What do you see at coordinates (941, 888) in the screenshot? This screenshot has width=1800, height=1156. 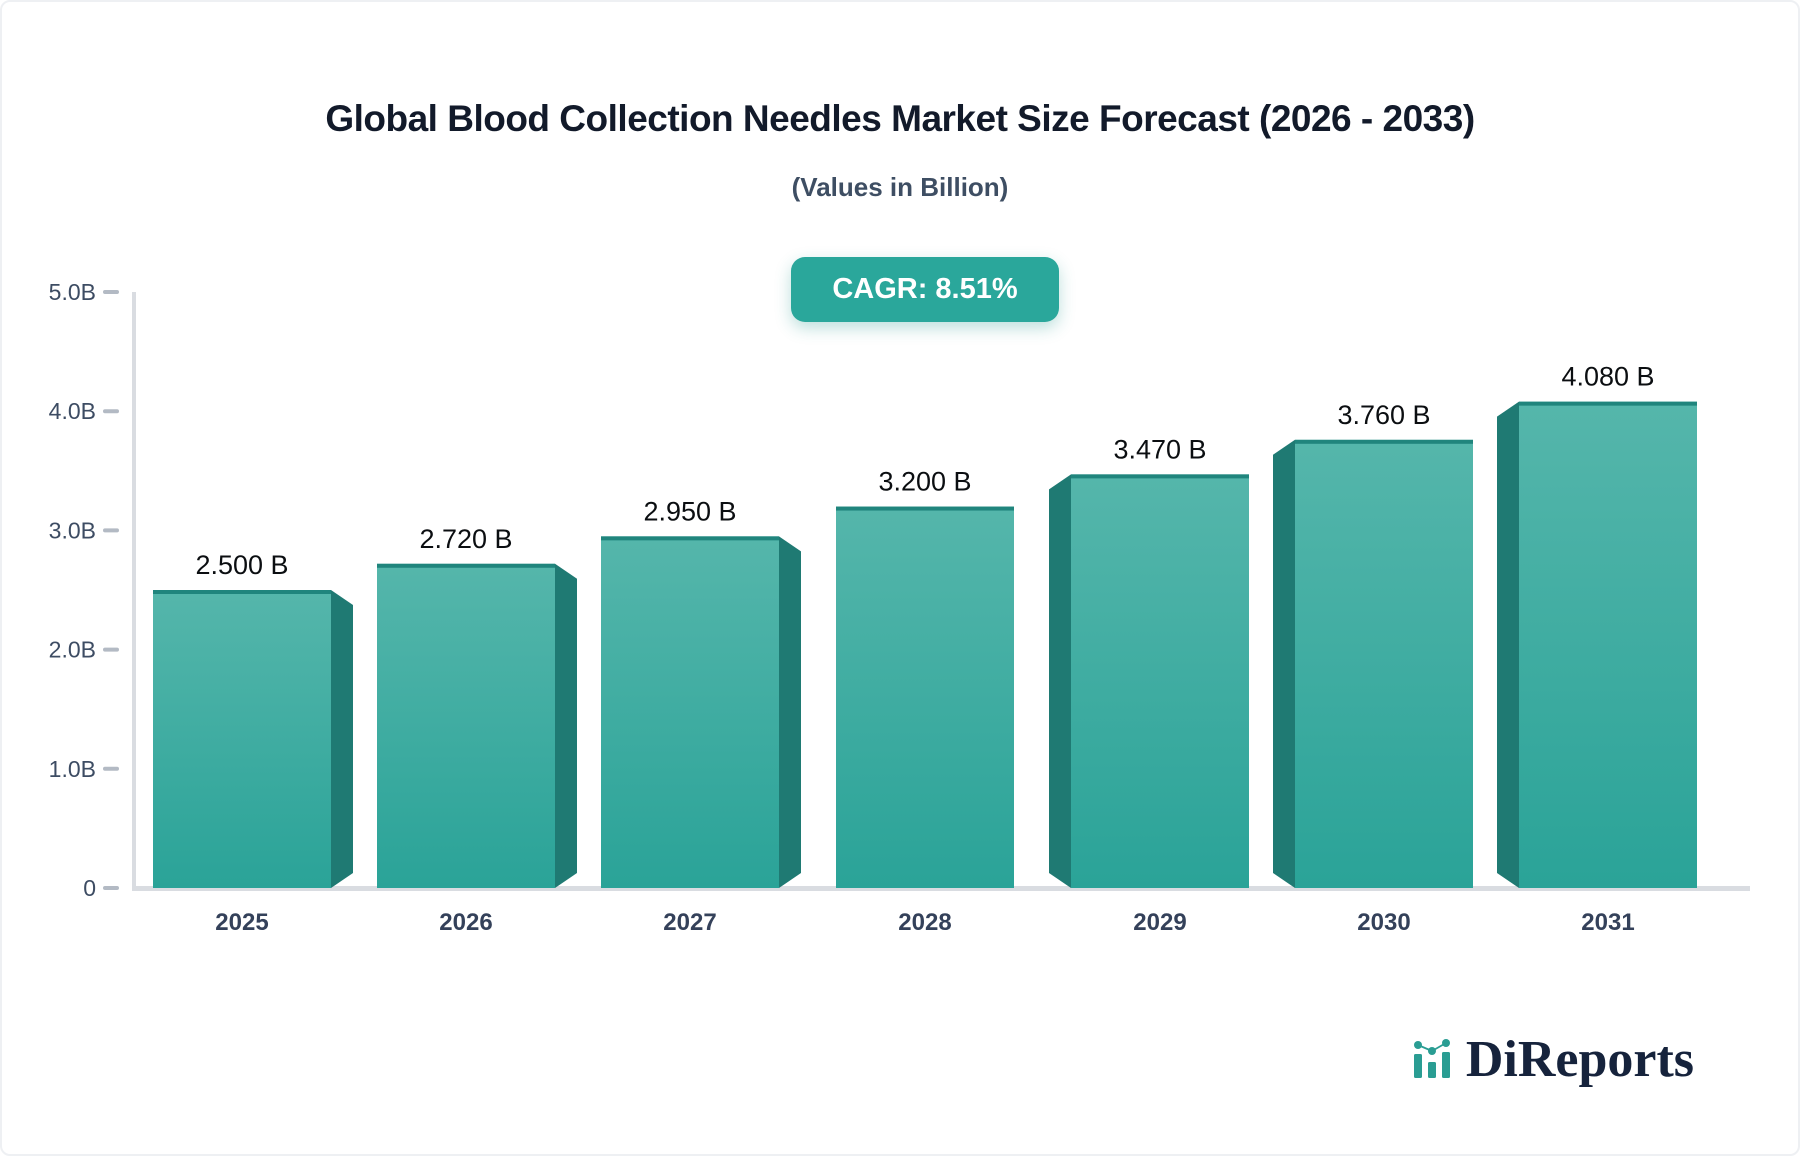 I see `x-axis-line` at bounding box center [941, 888].